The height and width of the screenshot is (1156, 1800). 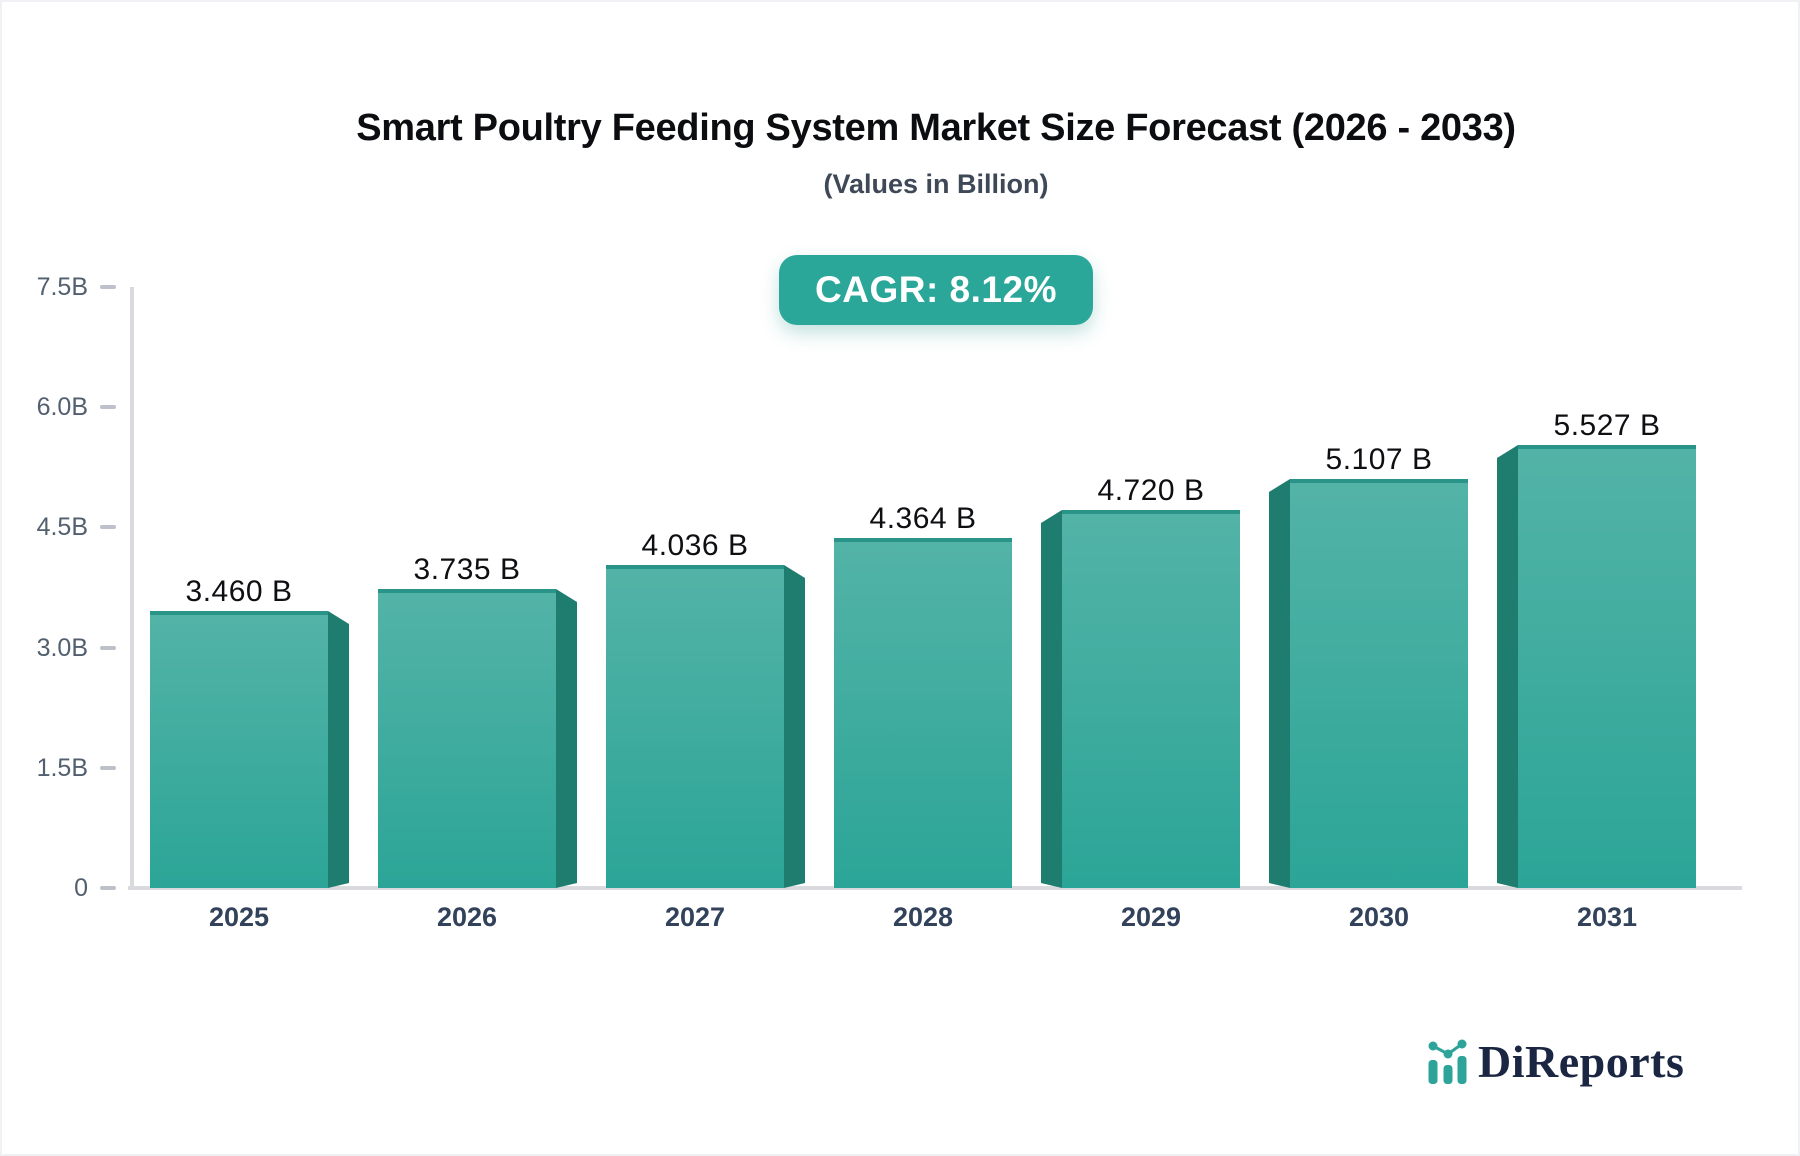 I want to click on y-tick-label-0: 0, so click(x=81, y=888).